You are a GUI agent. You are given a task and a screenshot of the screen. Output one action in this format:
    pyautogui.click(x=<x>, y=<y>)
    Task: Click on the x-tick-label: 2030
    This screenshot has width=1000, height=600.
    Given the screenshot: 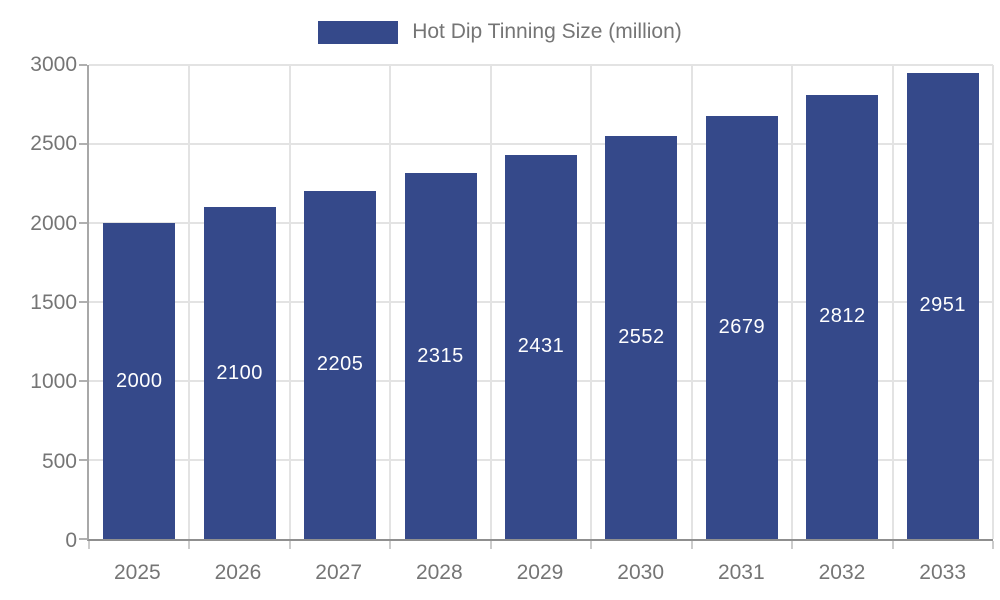 What is the action you would take?
    pyautogui.click(x=641, y=572)
    